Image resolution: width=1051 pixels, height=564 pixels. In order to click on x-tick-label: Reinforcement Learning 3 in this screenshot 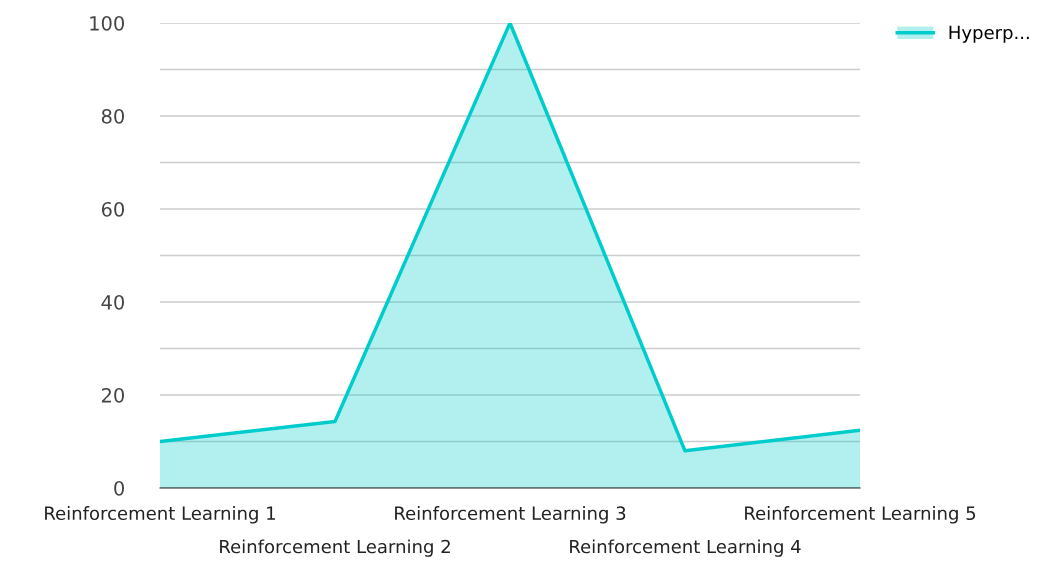, I will do `click(510, 515)`.